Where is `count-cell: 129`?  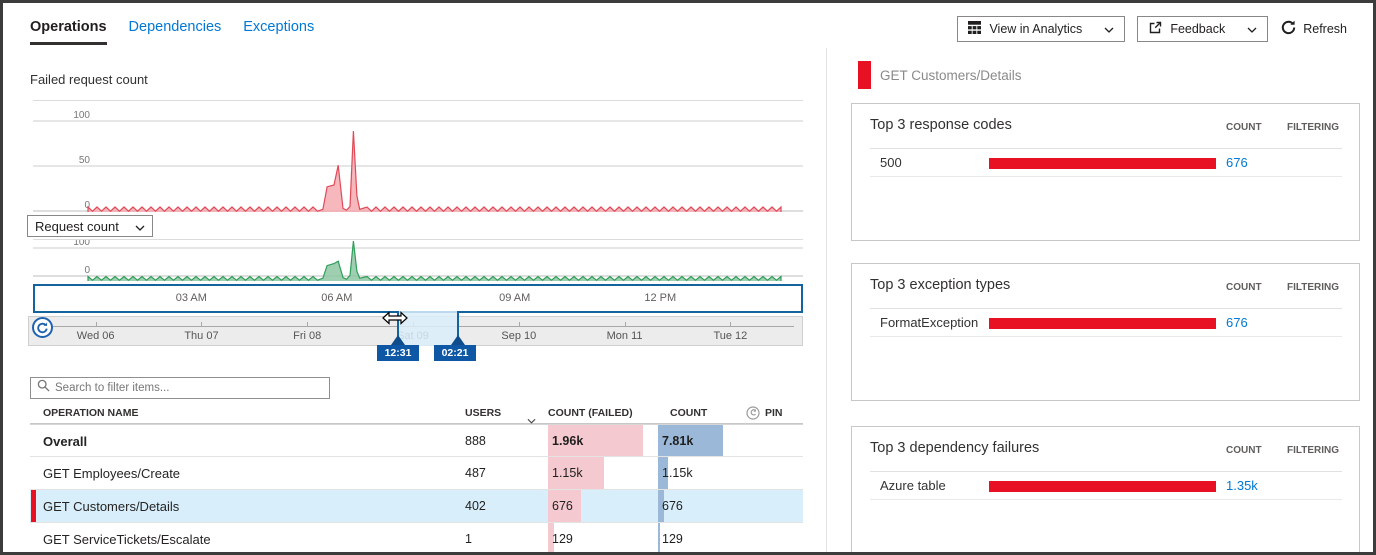 count-cell: 129 is located at coordinates (672, 539).